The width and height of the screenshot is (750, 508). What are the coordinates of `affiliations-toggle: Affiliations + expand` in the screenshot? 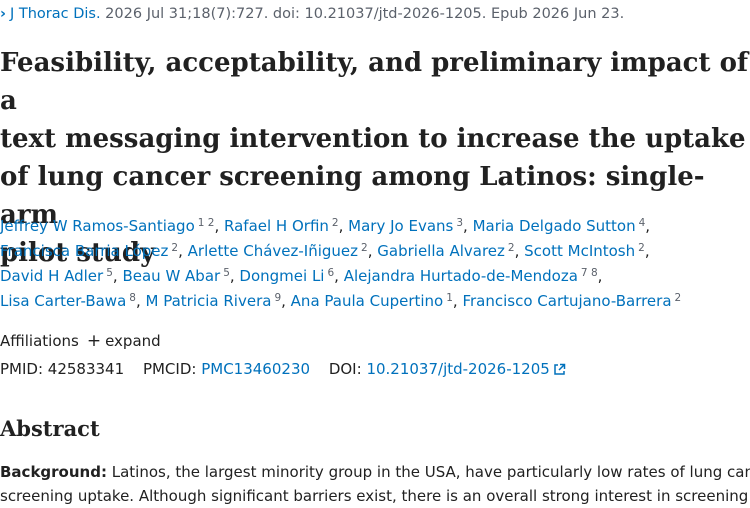 It's located at (80, 341).